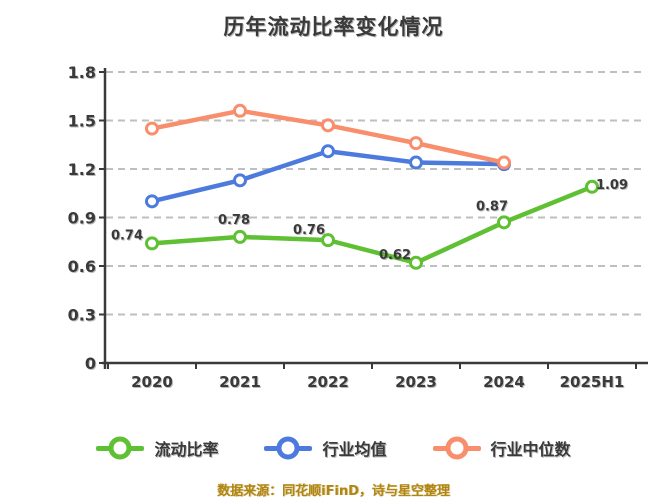  I want to click on y-tick-label: 1.8, so click(82, 72).